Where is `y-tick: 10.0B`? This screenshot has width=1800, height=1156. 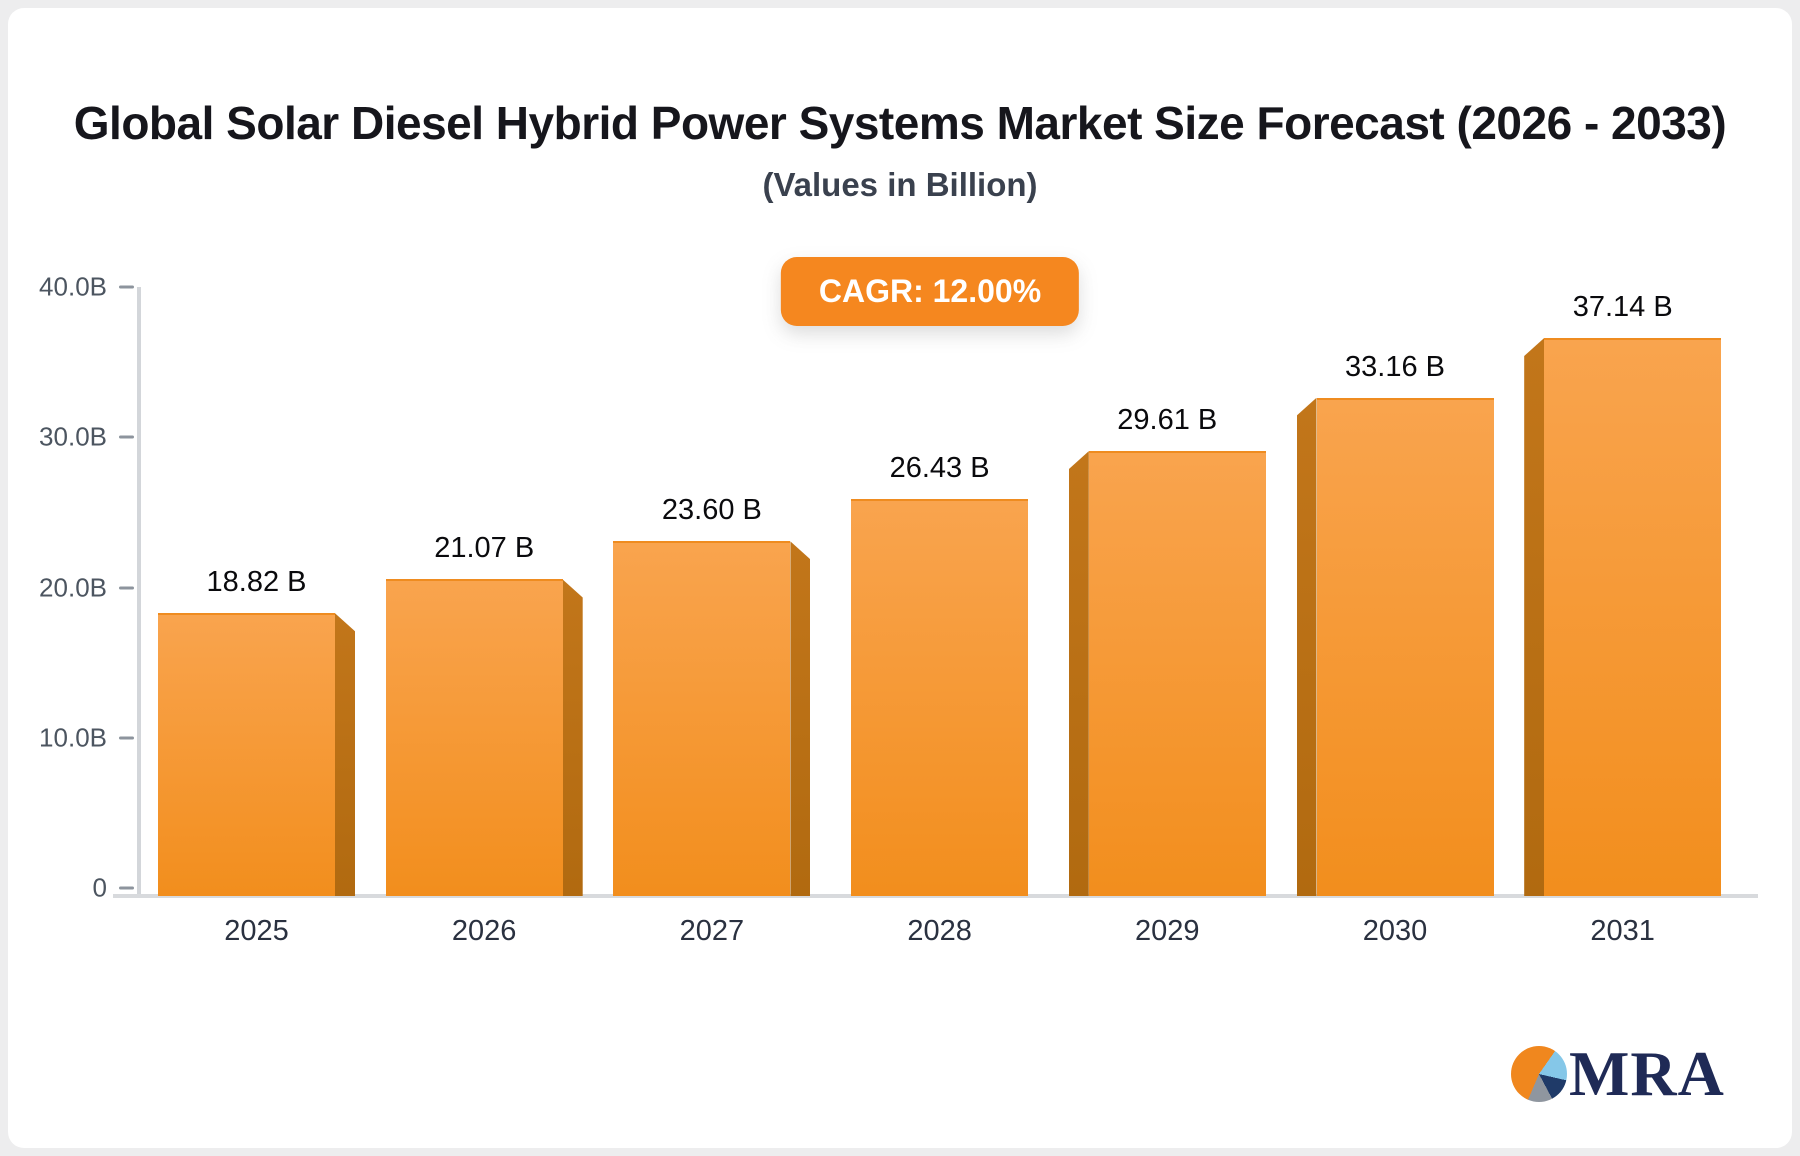 y-tick: 10.0B is located at coordinates (86, 737).